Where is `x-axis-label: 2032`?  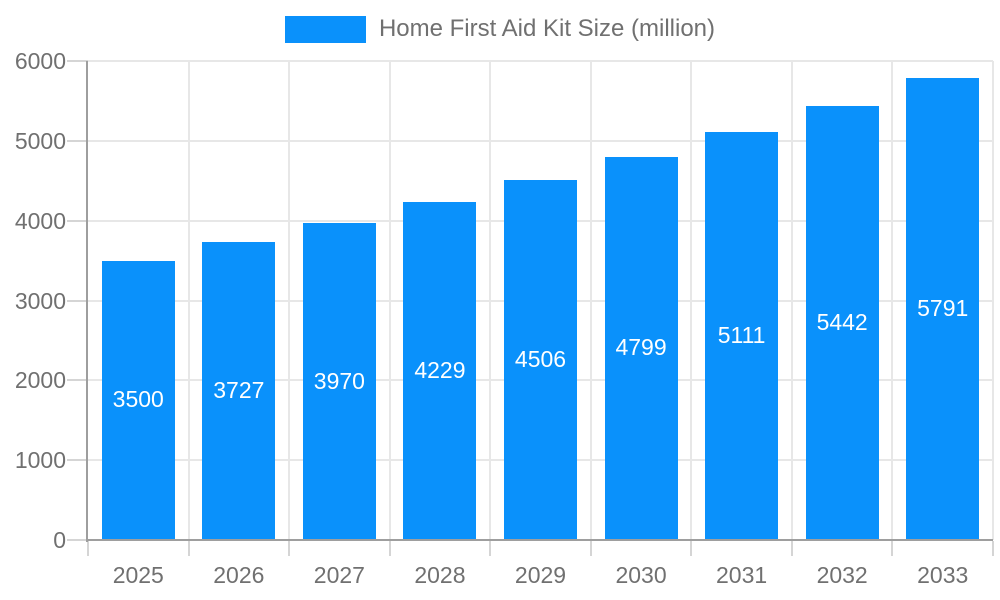
x-axis-label: 2032 is located at coordinates (842, 575).